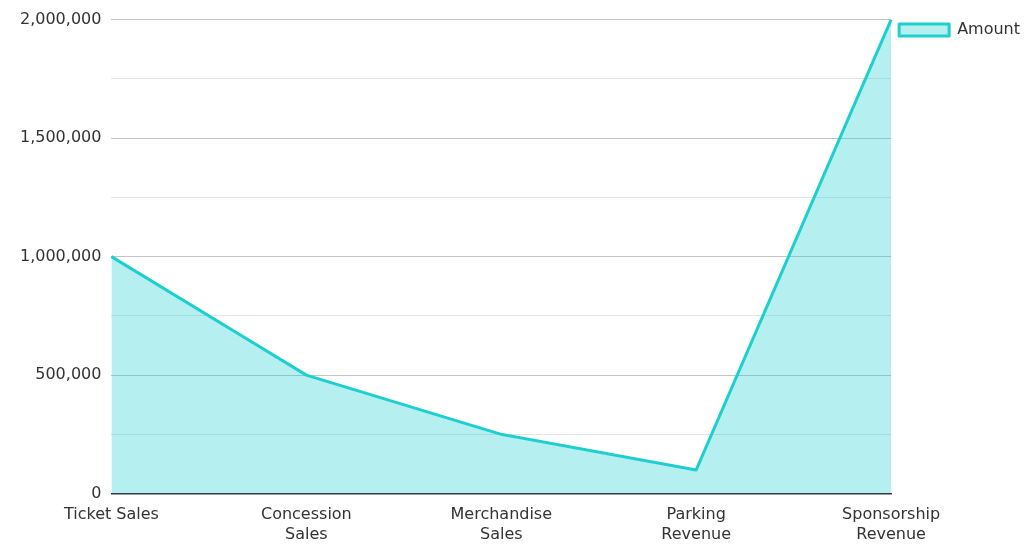  What do you see at coordinates (306, 523) in the screenshot?
I see `x-tick-label: Concession Sales` at bounding box center [306, 523].